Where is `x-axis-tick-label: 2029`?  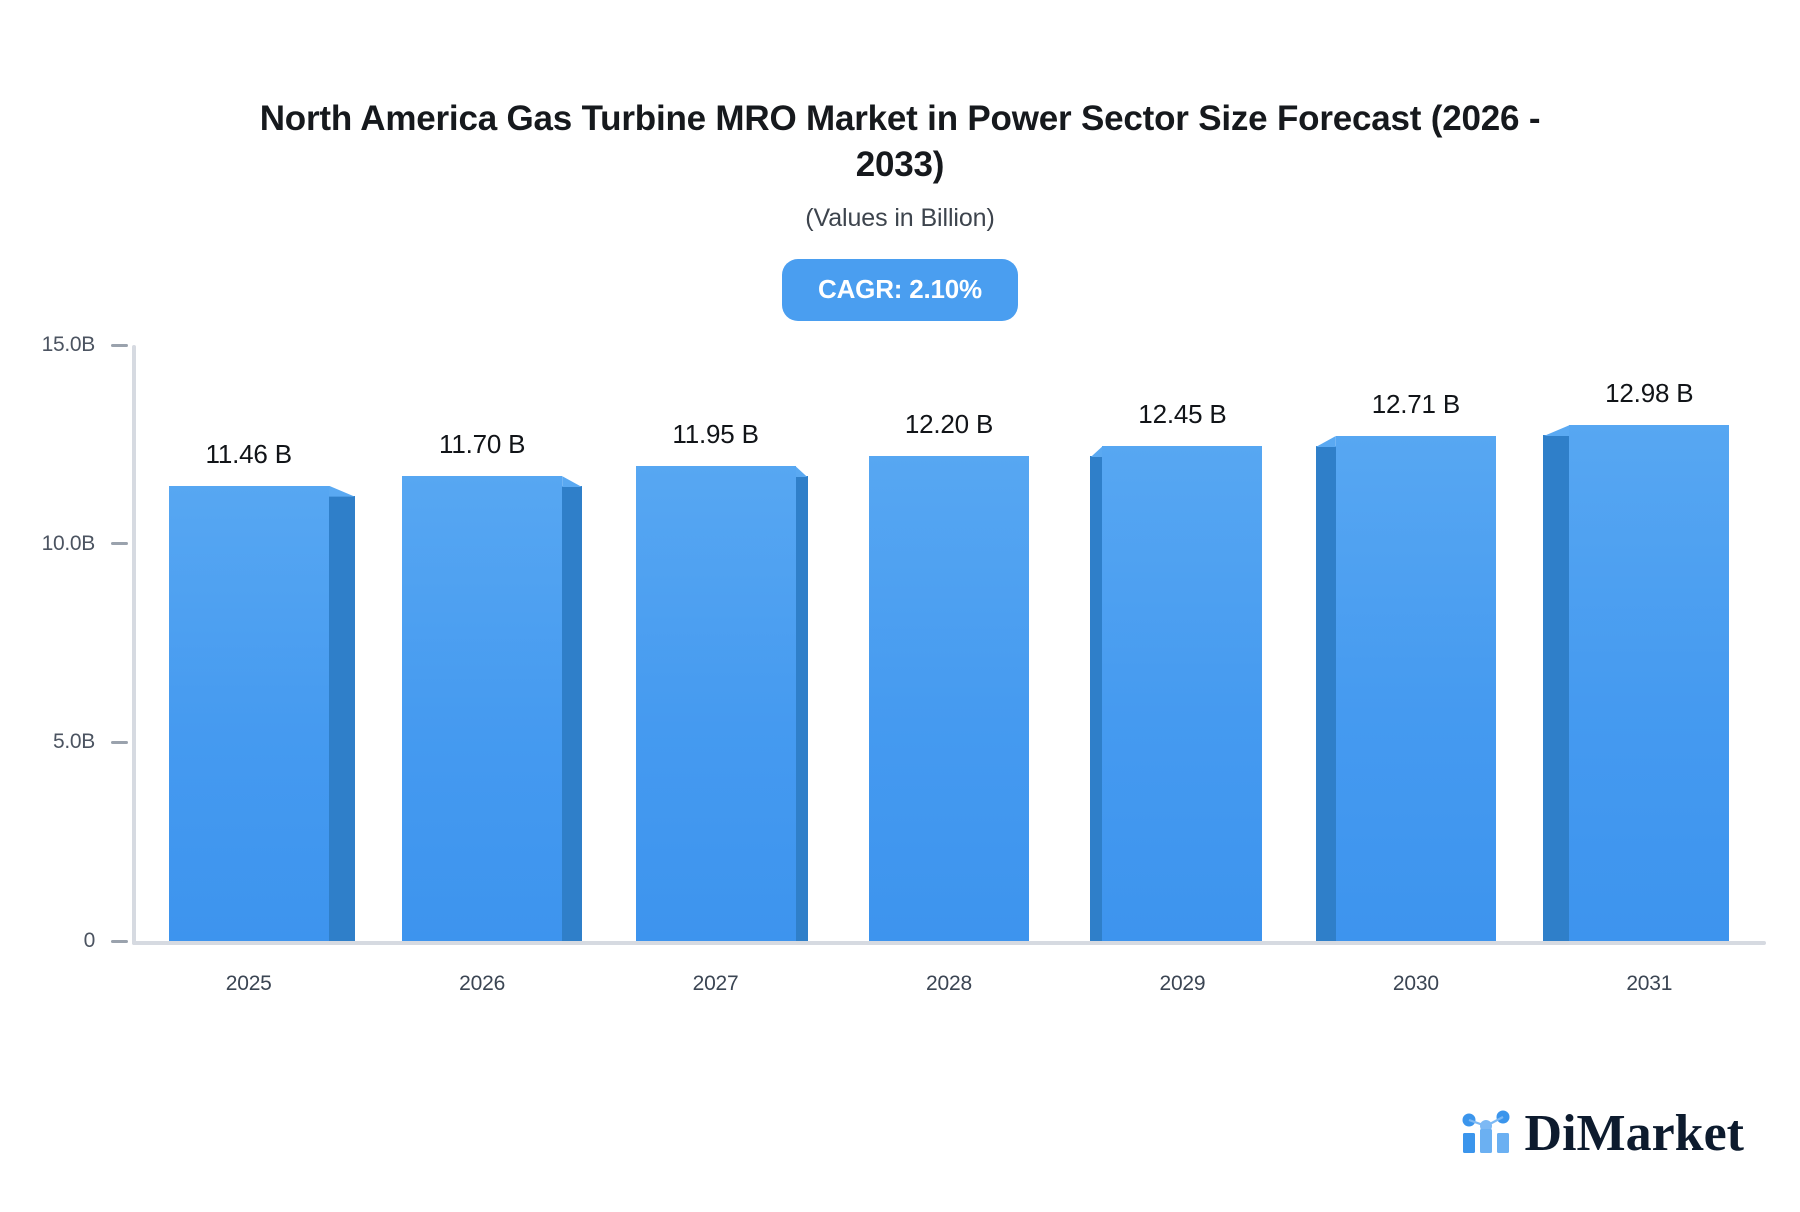 x-axis-tick-label: 2029 is located at coordinates (1182, 983).